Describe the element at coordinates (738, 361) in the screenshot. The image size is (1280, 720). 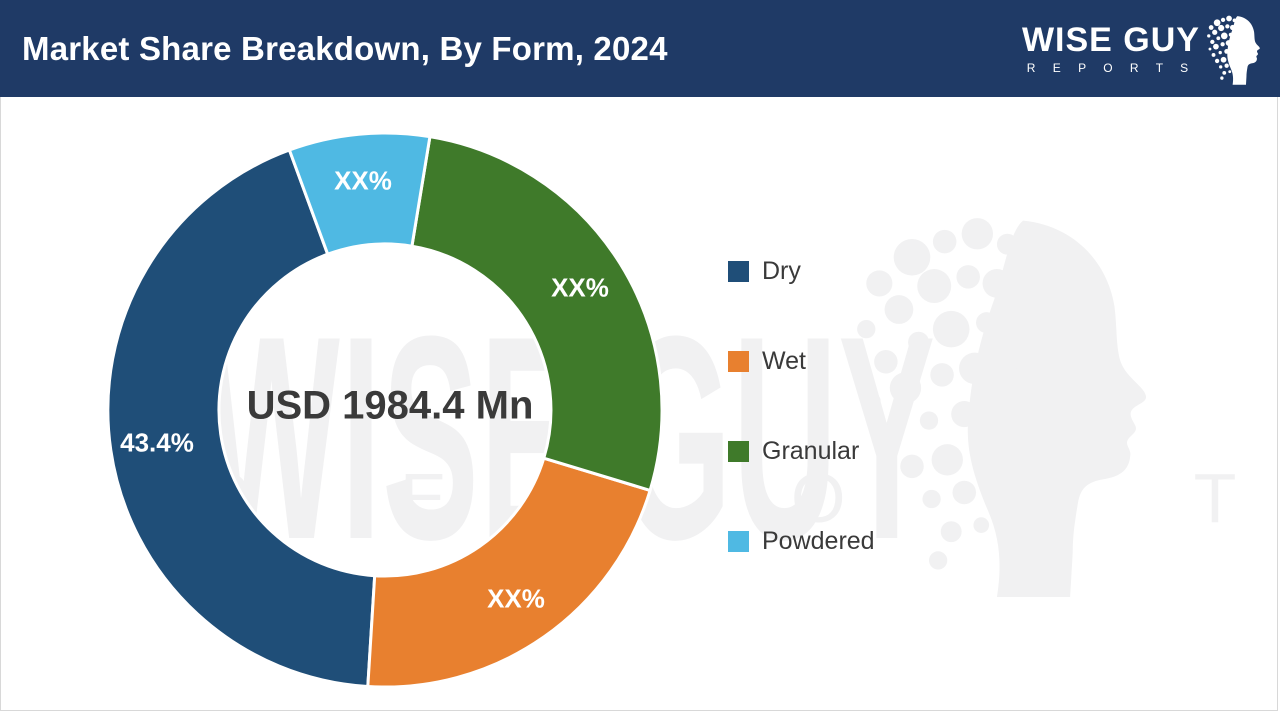
I see `legend-swatch-wet` at that location.